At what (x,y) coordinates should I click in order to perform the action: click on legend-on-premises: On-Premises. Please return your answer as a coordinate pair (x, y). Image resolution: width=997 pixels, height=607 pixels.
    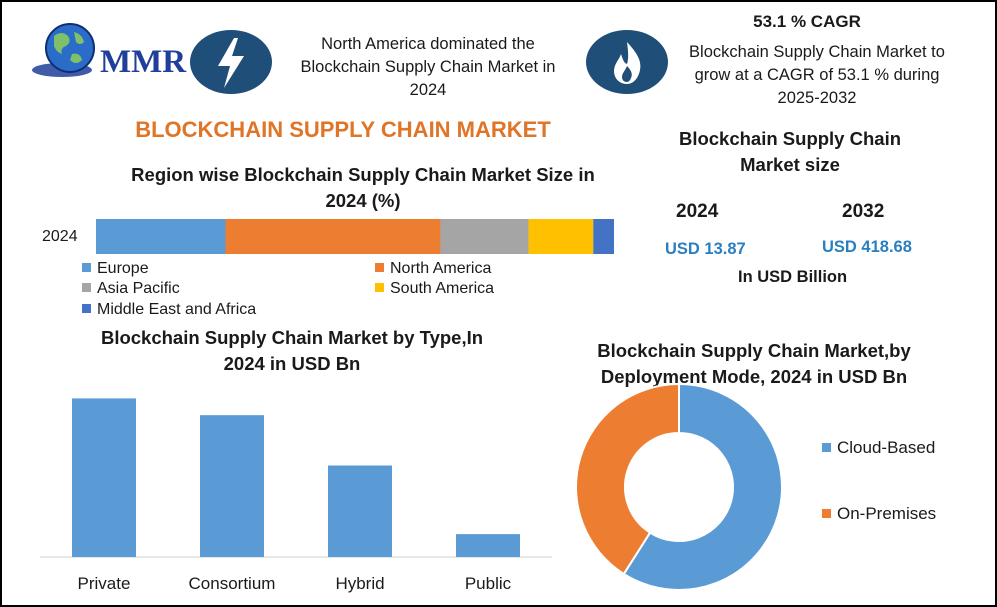
    Looking at the image, I should click on (879, 514).